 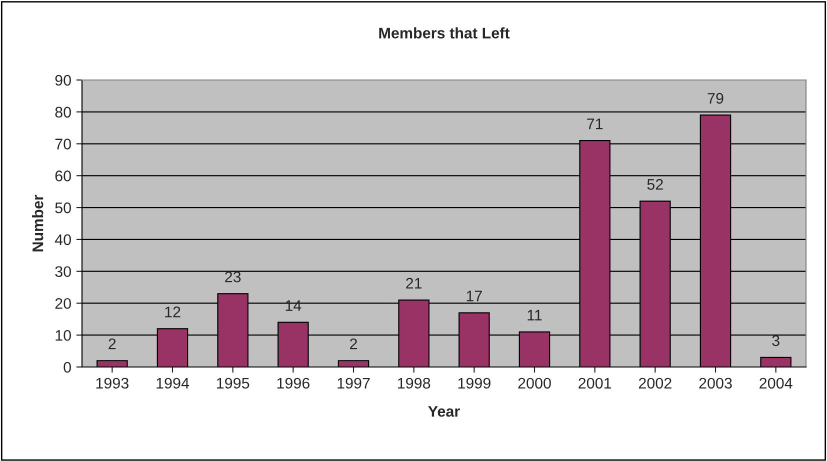 What do you see at coordinates (173, 383) in the screenshot?
I see `x-tick-label: 1994` at bounding box center [173, 383].